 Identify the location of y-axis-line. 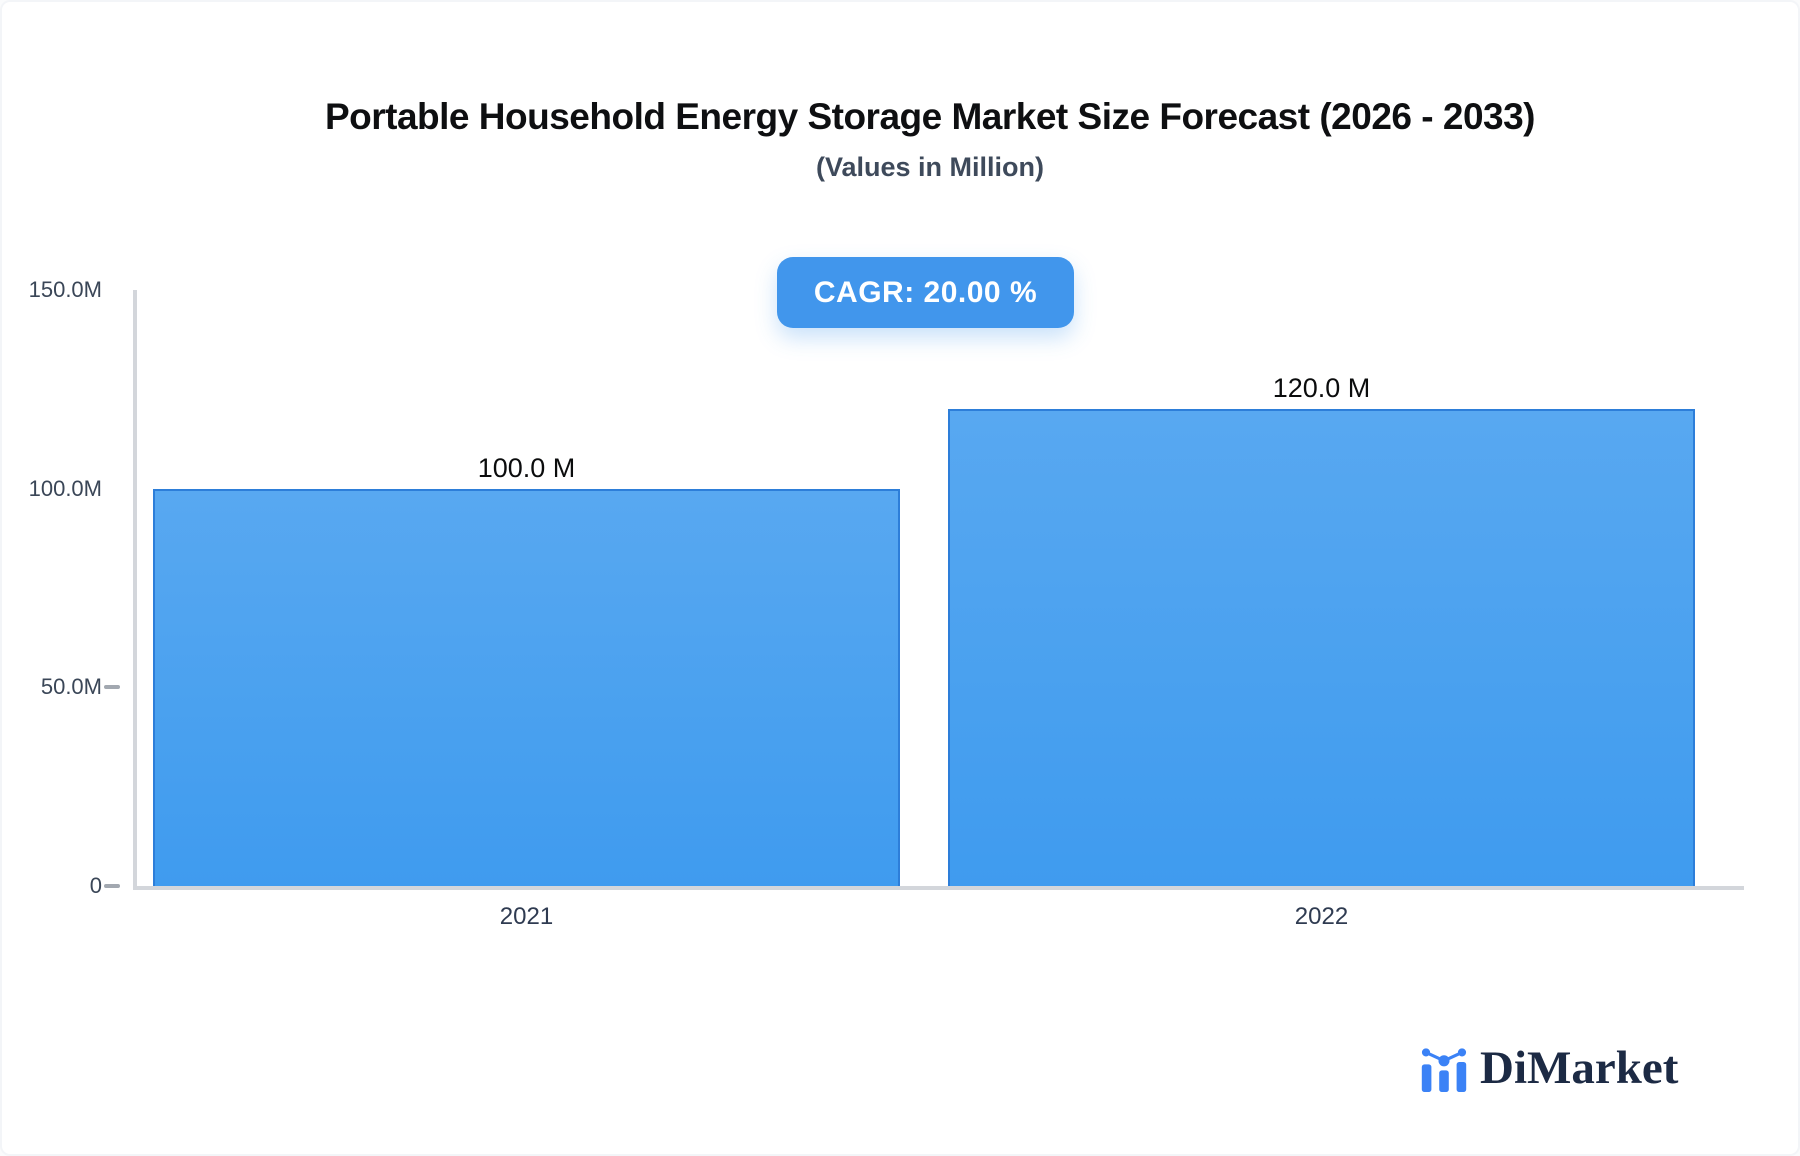
(135, 590).